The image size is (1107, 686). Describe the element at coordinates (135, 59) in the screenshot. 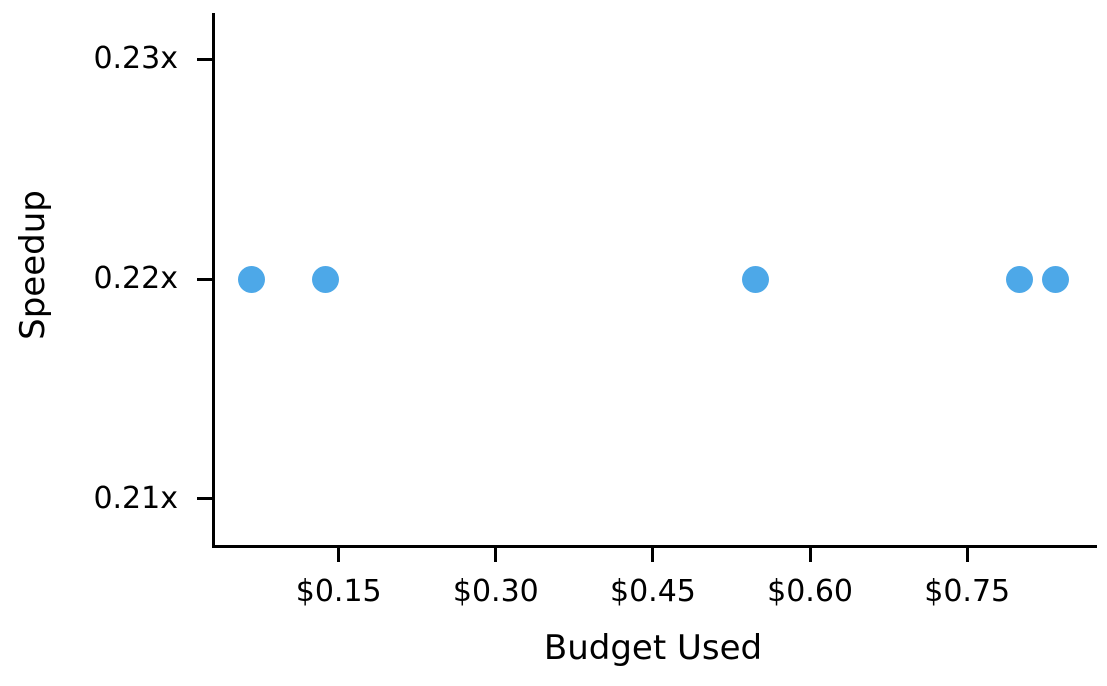

I see `y-tick-label: 0.23x` at that location.